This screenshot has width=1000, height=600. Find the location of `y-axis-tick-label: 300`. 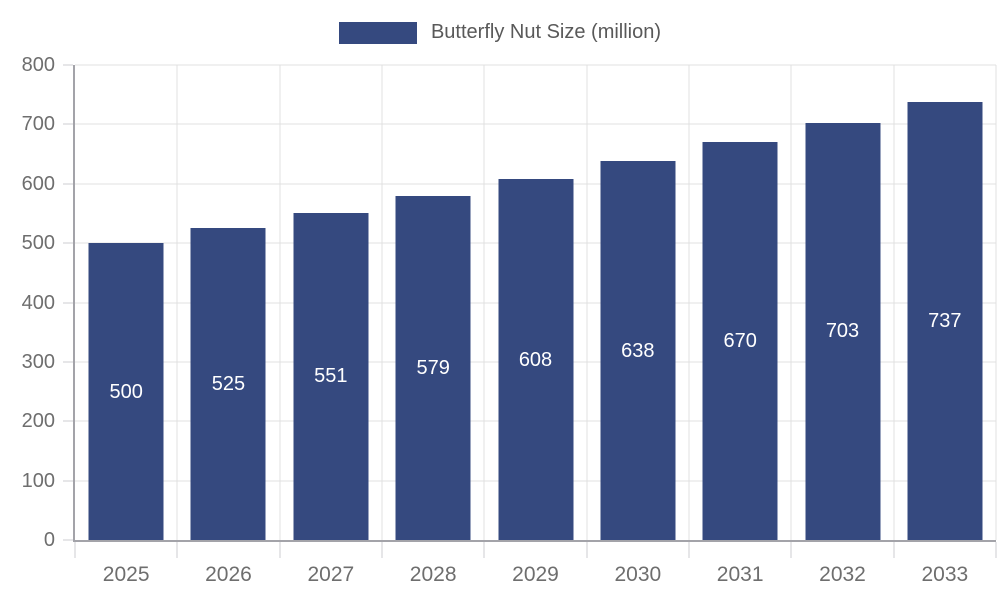

y-axis-tick-label: 300 is located at coordinates (38, 361).